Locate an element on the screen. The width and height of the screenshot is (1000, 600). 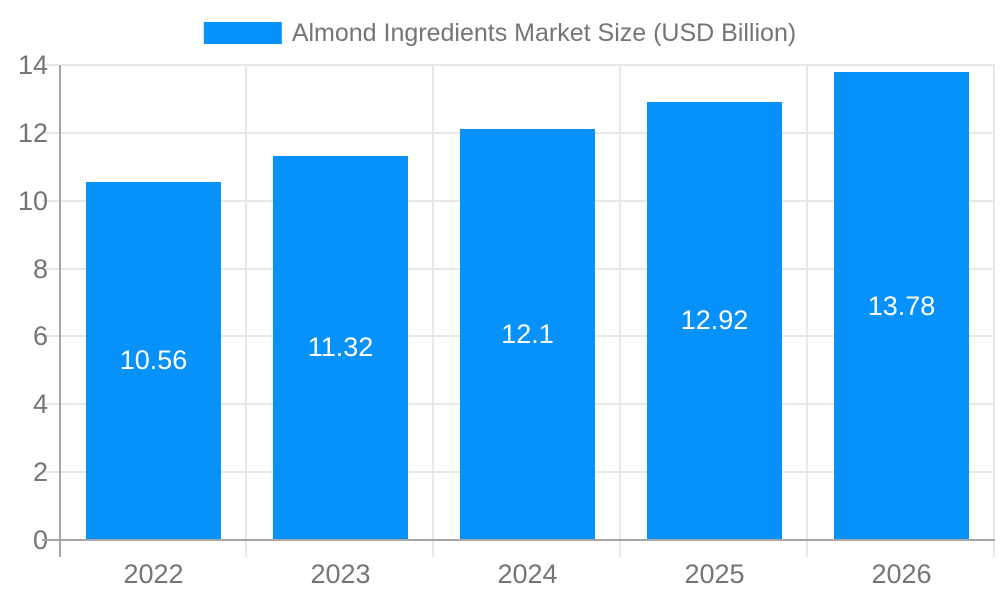
y-tick-label: 0 is located at coordinates (40, 540).